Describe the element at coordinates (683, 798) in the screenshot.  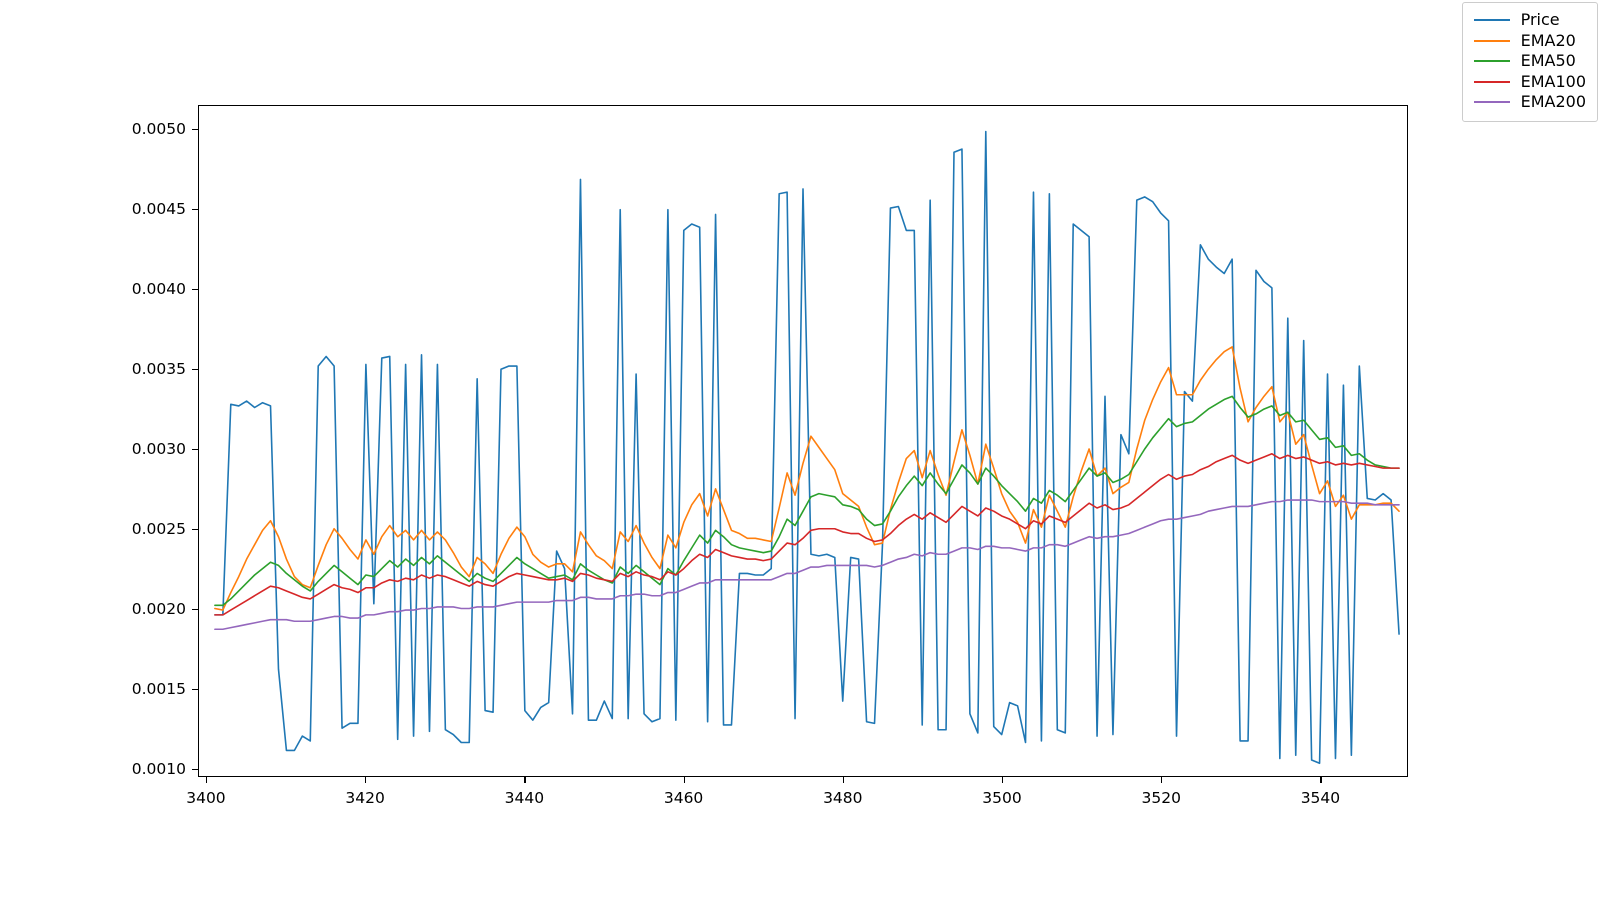
I see `x-tick-label: 3460` at that location.